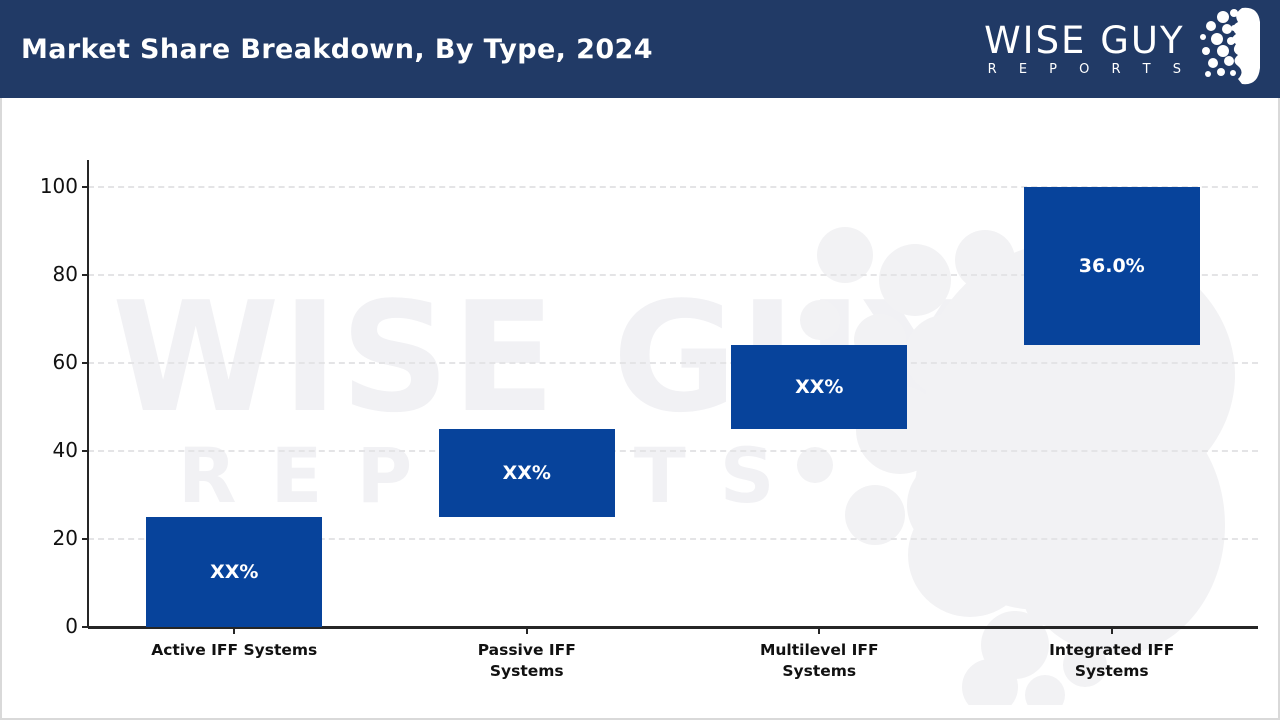 This screenshot has width=1280, height=720. I want to click on y-axis-tick-label: 0, so click(71, 626).